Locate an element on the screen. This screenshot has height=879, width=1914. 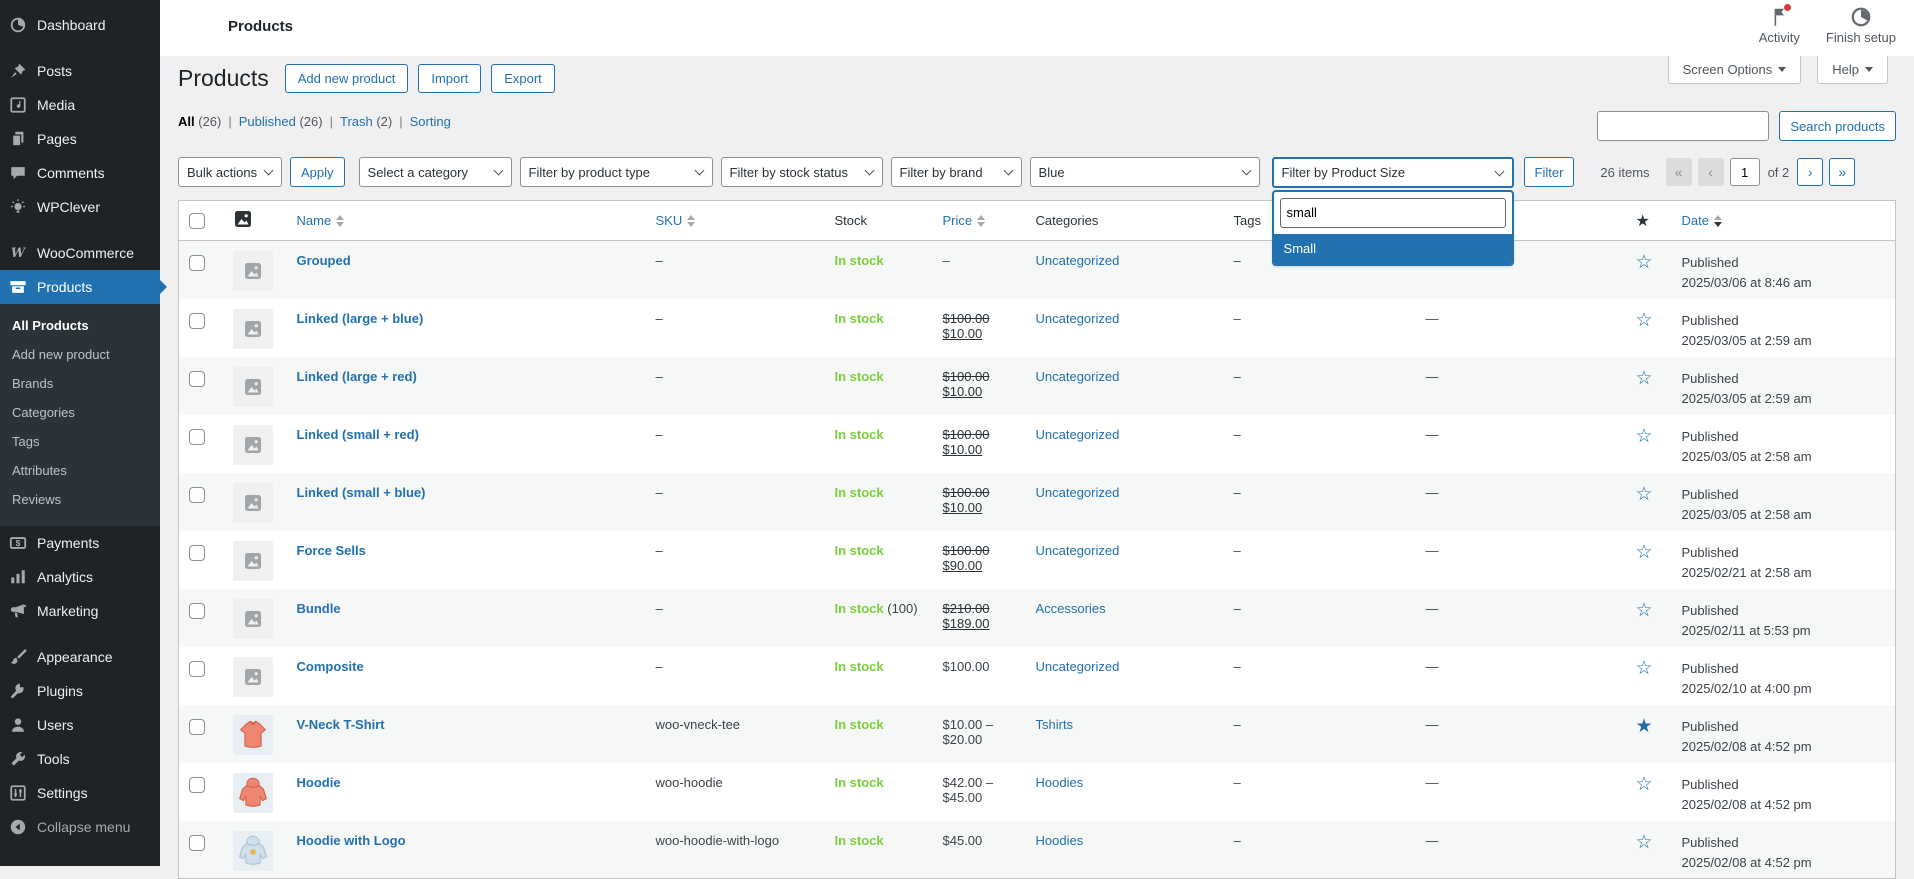
product-name-link: Composite is located at coordinates (330, 666).